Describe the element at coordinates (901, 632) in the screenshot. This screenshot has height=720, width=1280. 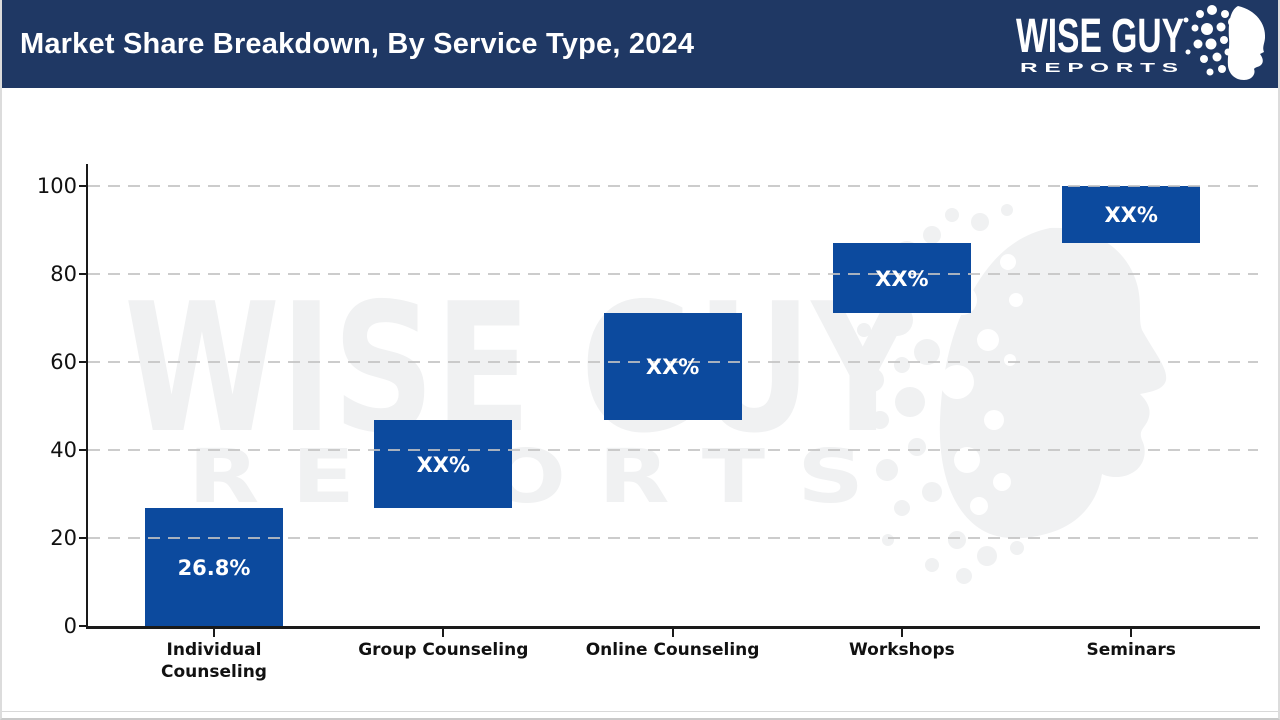
I see `x-tick-workshops` at that location.